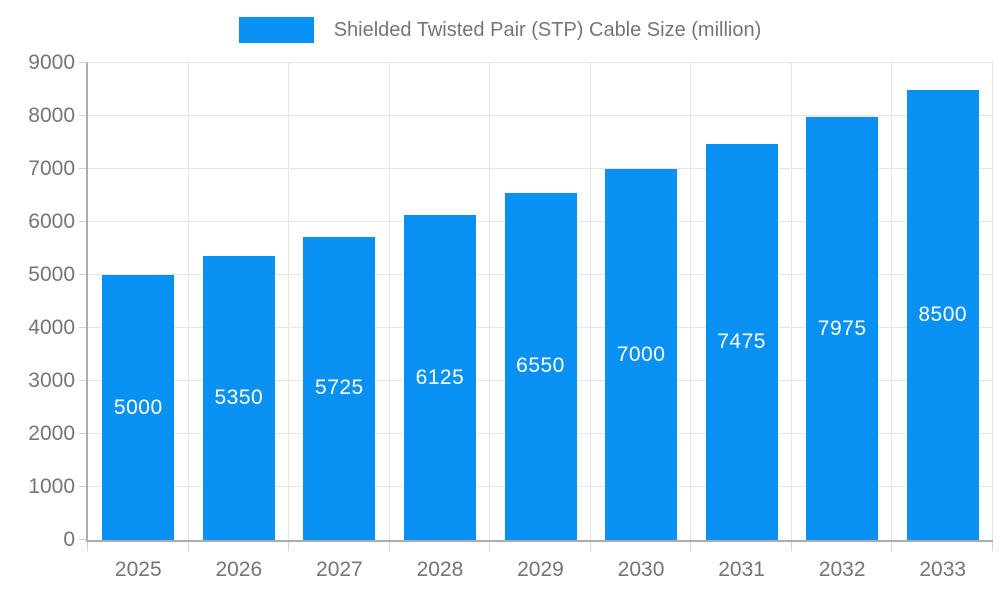  What do you see at coordinates (339, 569) in the screenshot?
I see `x-tick-label: 2027` at bounding box center [339, 569].